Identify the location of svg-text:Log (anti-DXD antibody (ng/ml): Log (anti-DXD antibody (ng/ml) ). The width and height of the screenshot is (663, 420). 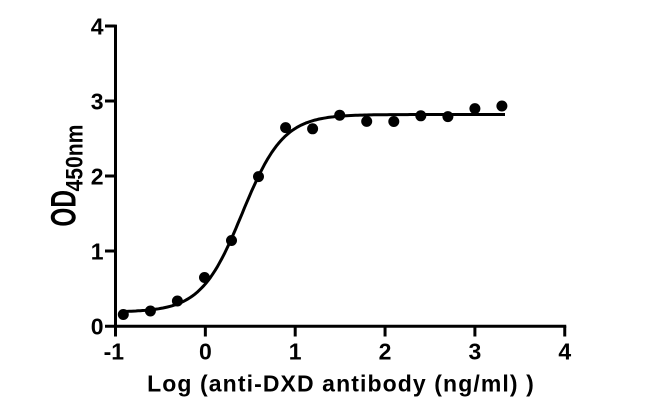
(341, 384).